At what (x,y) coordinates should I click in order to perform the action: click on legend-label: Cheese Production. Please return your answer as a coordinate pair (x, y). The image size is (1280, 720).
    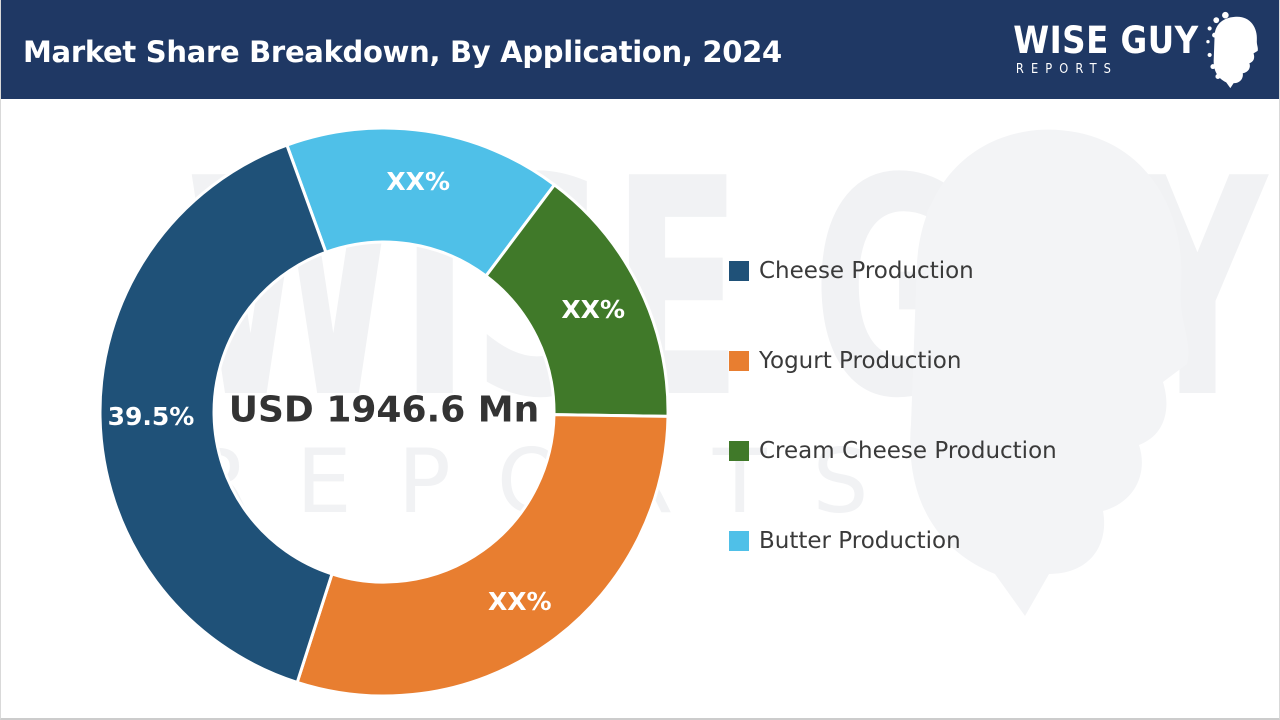
    Looking at the image, I should click on (866, 270).